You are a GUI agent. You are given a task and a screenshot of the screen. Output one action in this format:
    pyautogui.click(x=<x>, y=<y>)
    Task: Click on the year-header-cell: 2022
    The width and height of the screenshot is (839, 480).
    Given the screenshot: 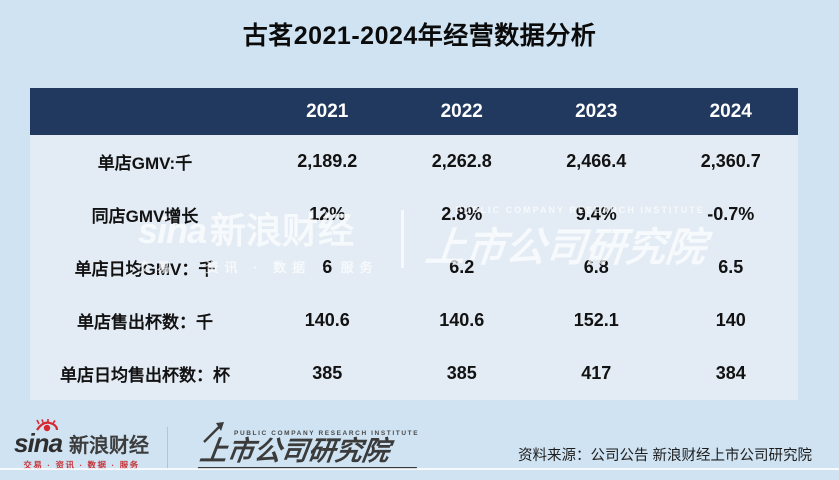 What is the action you would take?
    pyautogui.click(x=461, y=111)
    